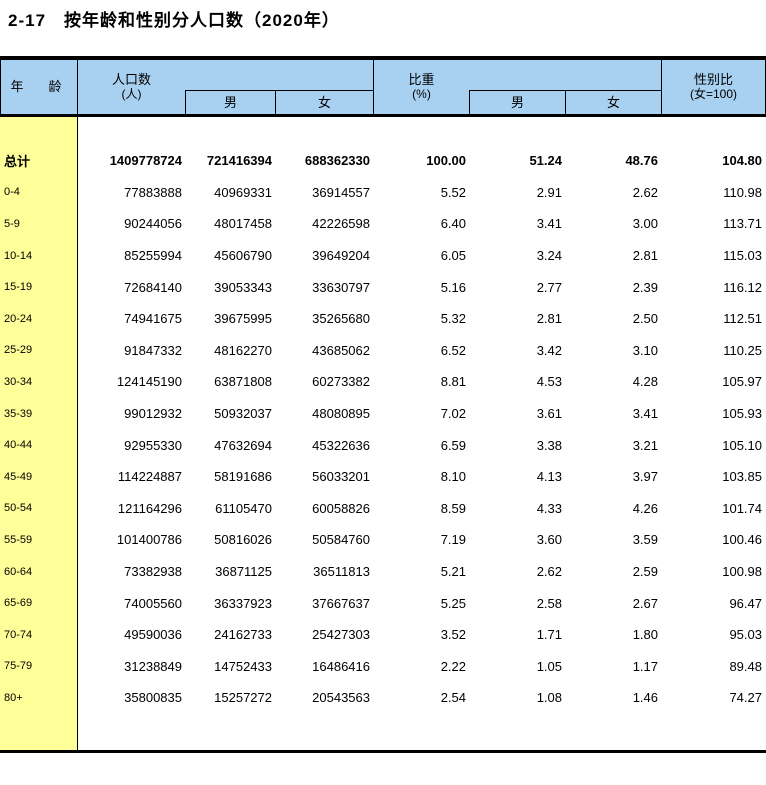  What do you see at coordinates (243, 666) in the screenshot?
I see `population-male-cell: 14752433` at bounding box center [243, 666].